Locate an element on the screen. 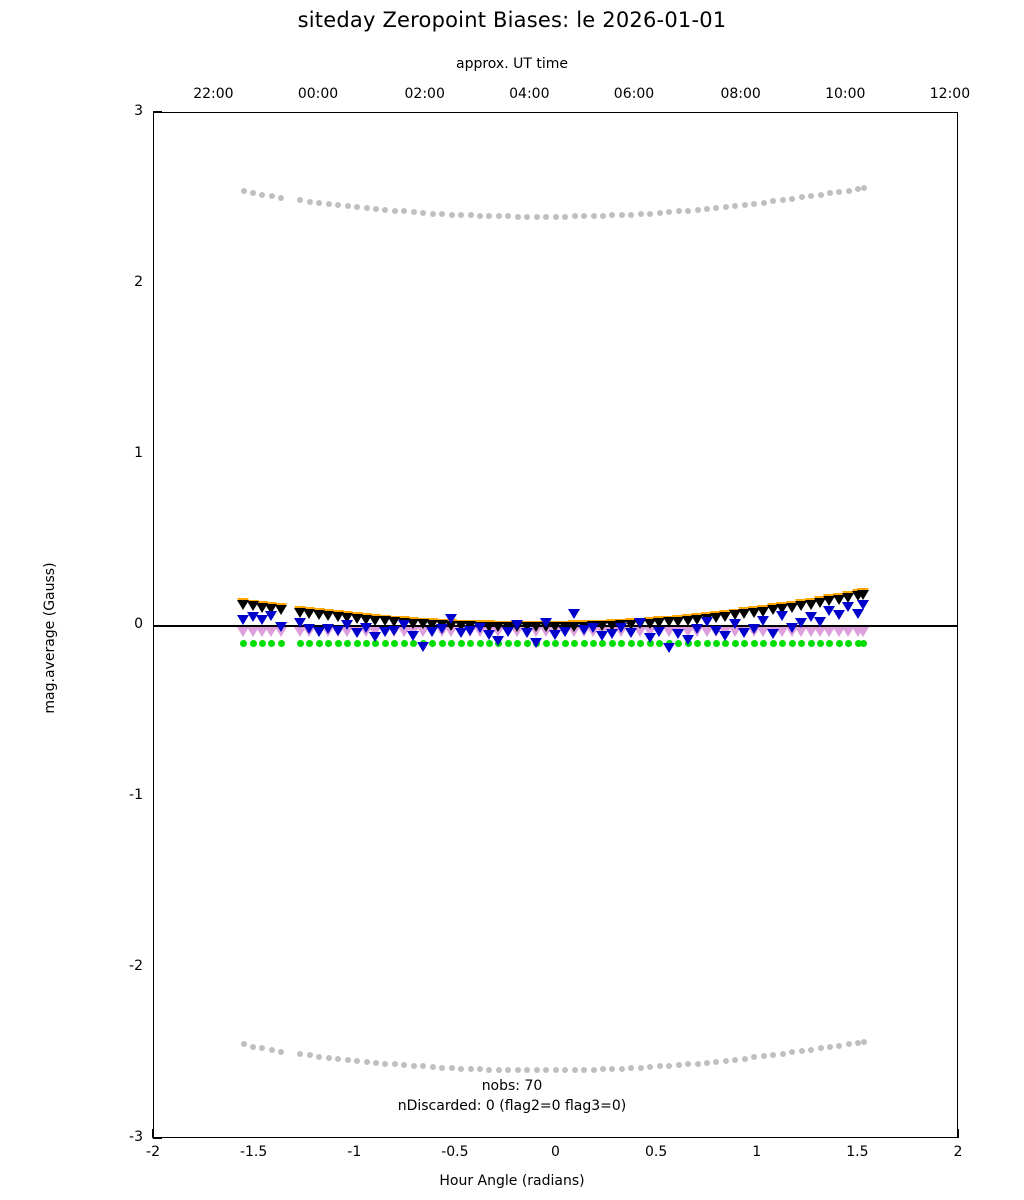  top-tick-label: 10:00 is located at coordinates (845, 94).